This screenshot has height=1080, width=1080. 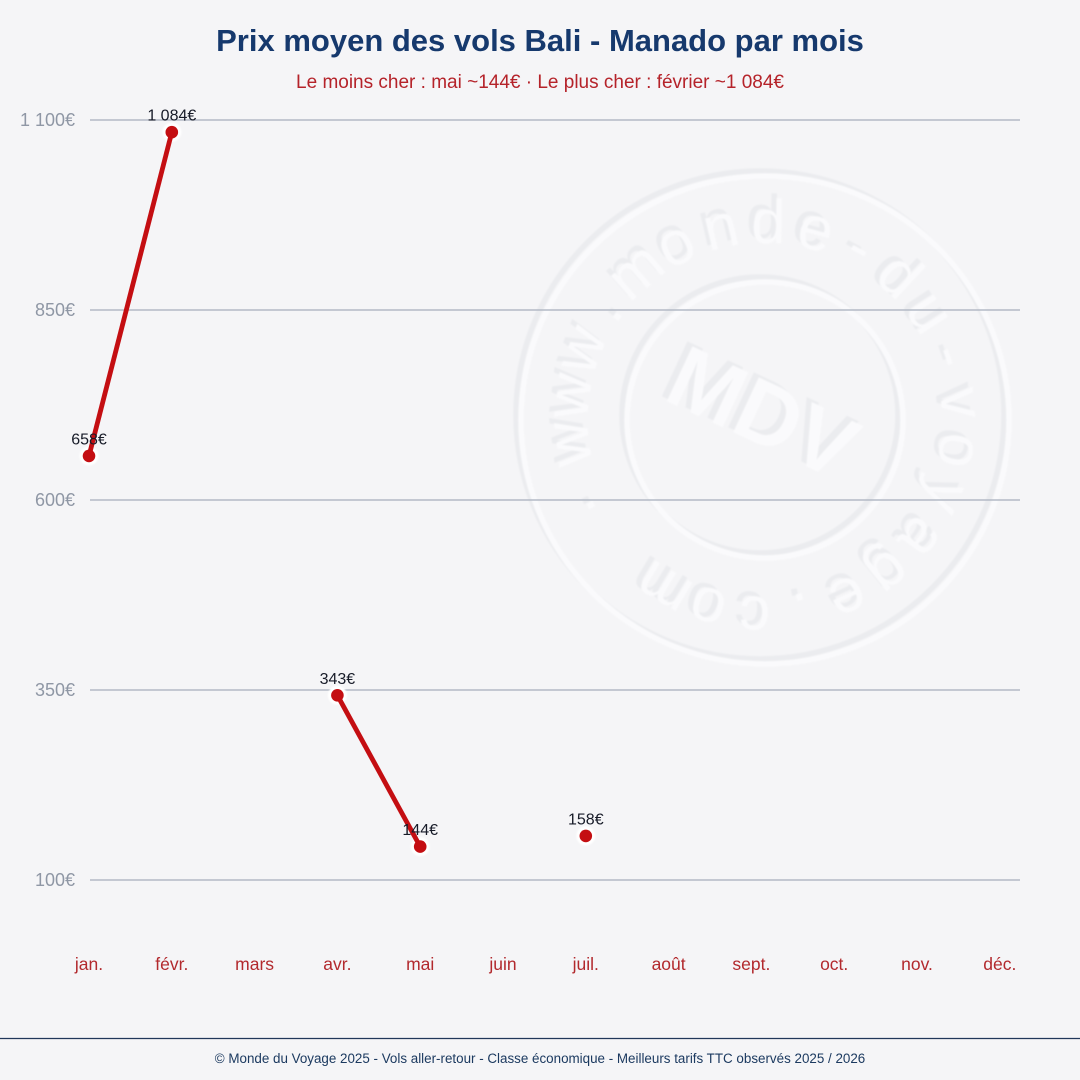 What do you see at coordinates (585, 964) in the screenshot?
I see `svg-text: juil.` at bounding box center [585, 964].